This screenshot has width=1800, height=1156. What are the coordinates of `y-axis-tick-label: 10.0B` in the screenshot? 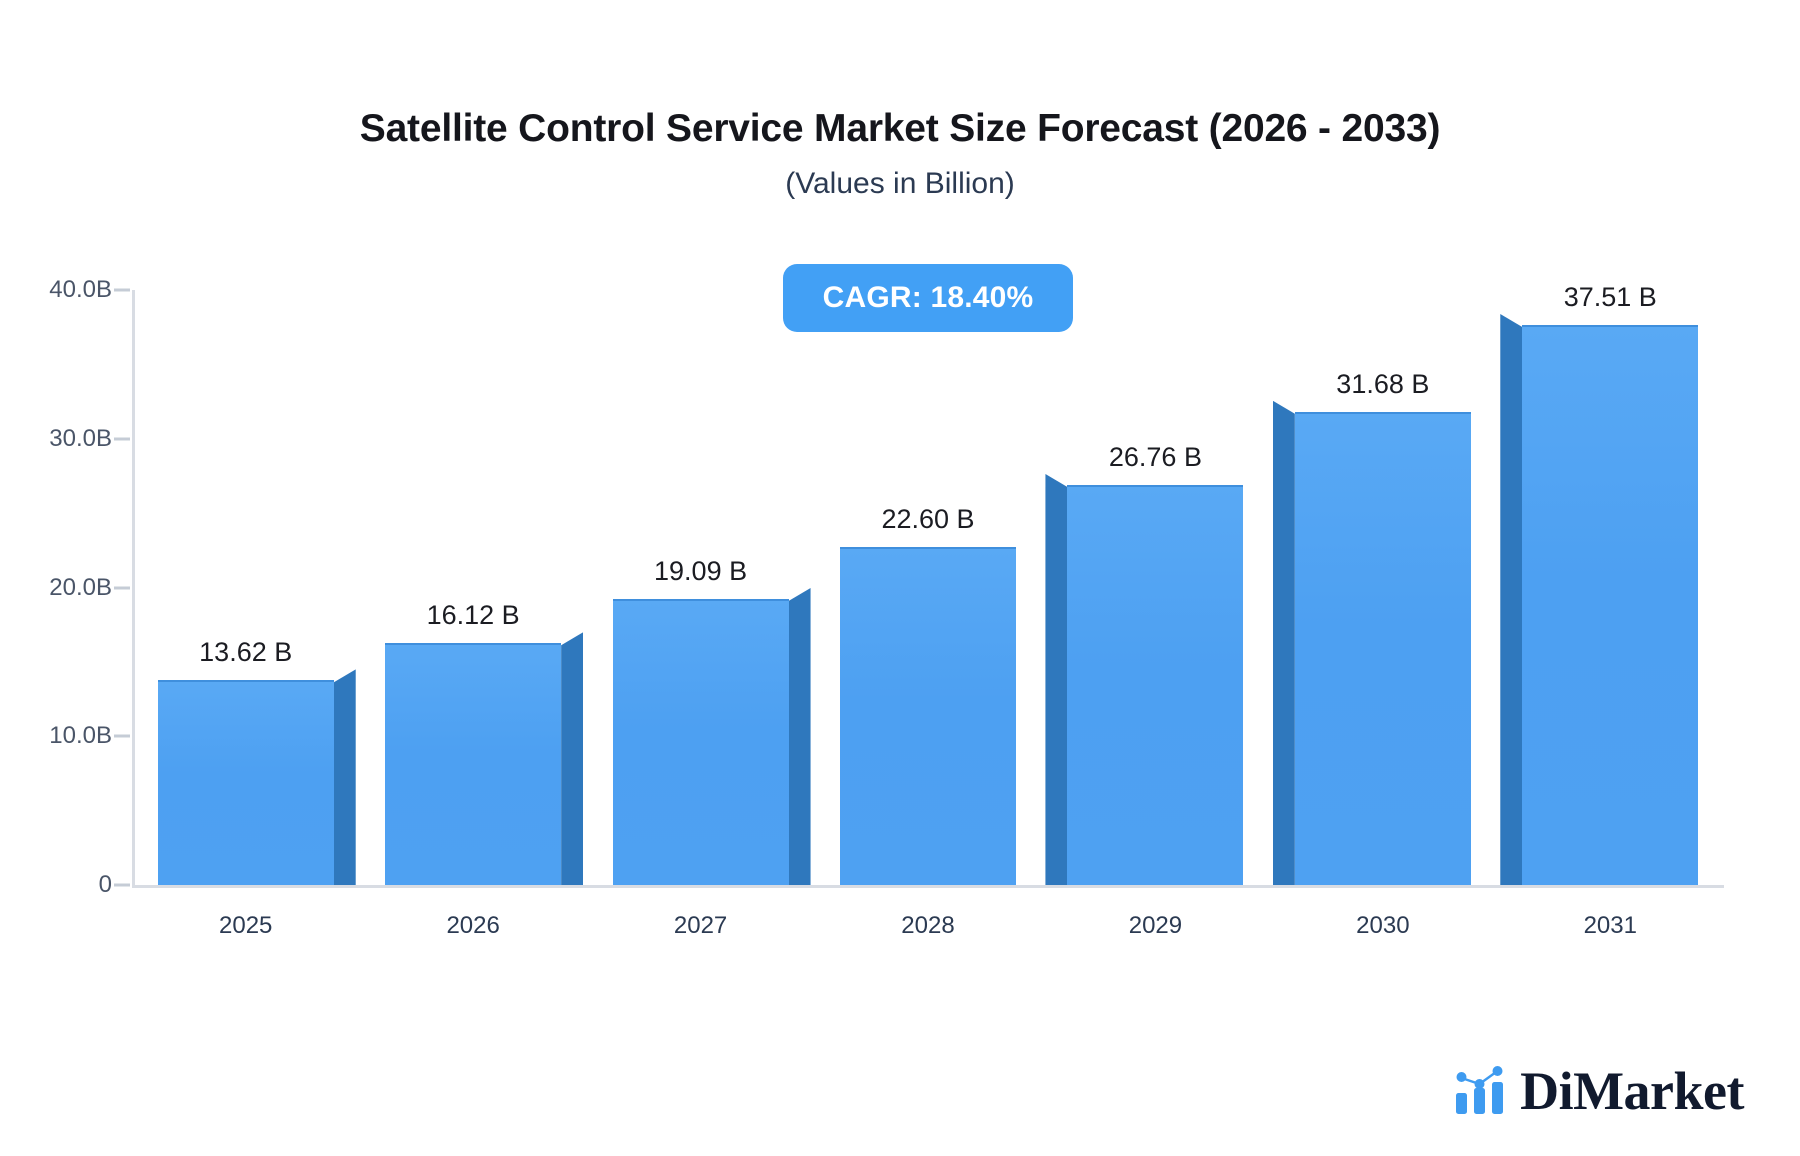 It's located at (80, 736).